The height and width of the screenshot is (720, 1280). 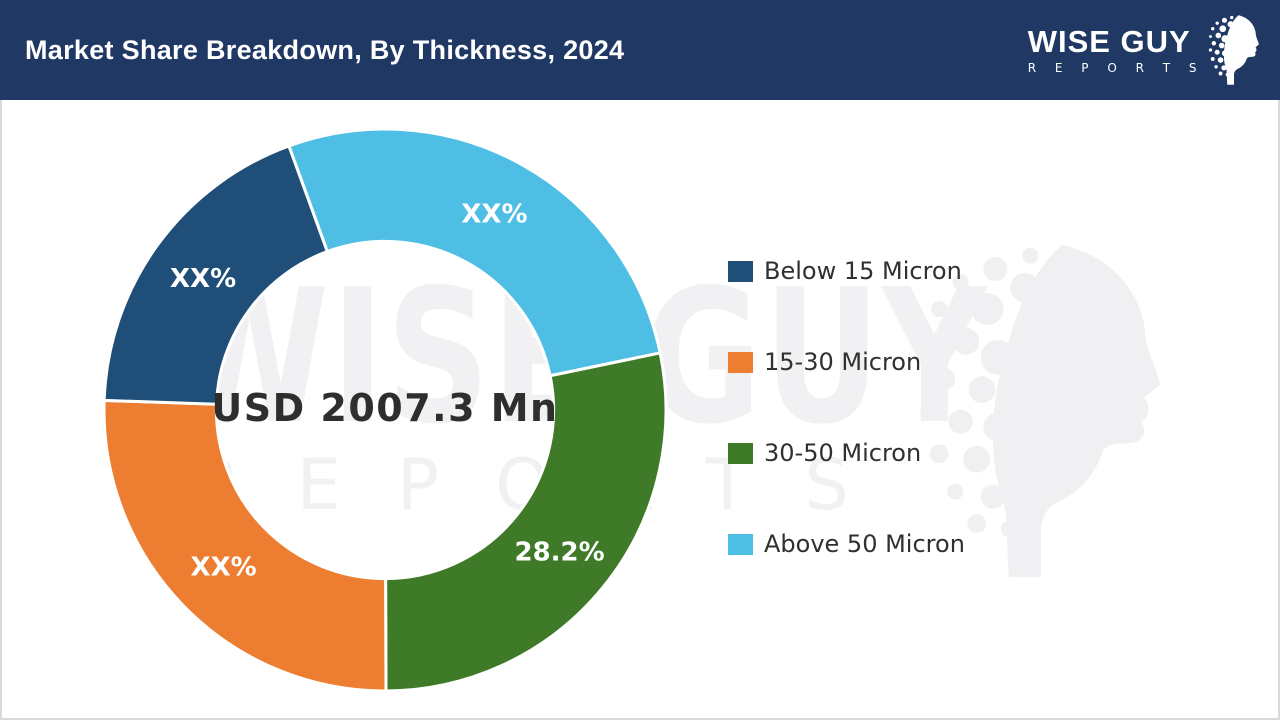 I want to click on legend-item: Below 15 Micron, so click(x=846, y=271).